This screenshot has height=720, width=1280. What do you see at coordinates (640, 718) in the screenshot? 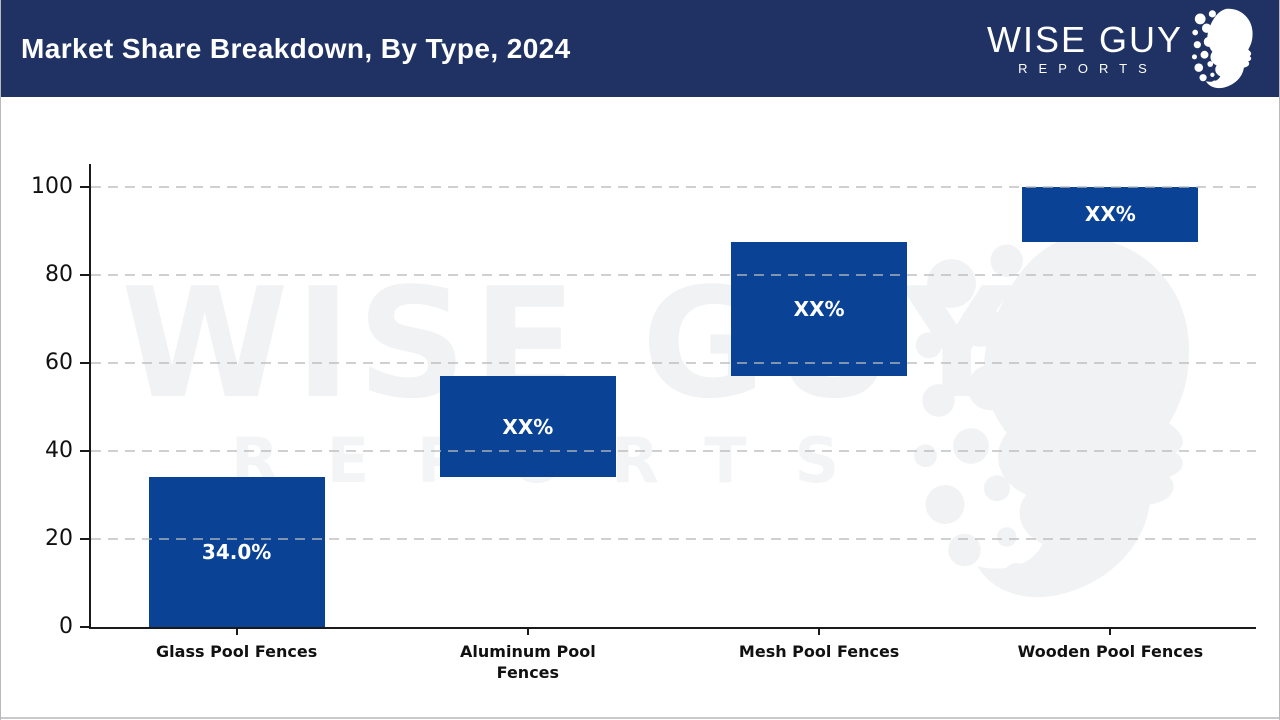
I see `bottom-border-line` at bounding box center [640, 718].